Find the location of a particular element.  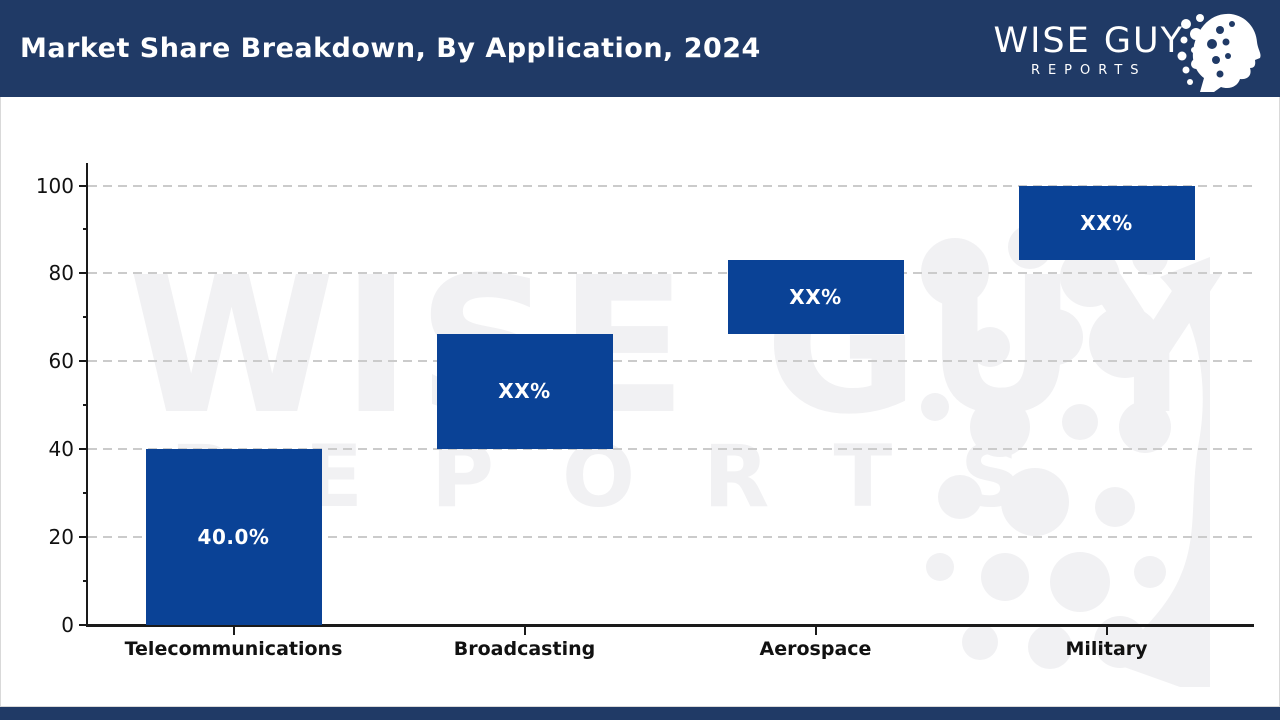

y-tick-label: 80 is located at coordinates (61, 273).